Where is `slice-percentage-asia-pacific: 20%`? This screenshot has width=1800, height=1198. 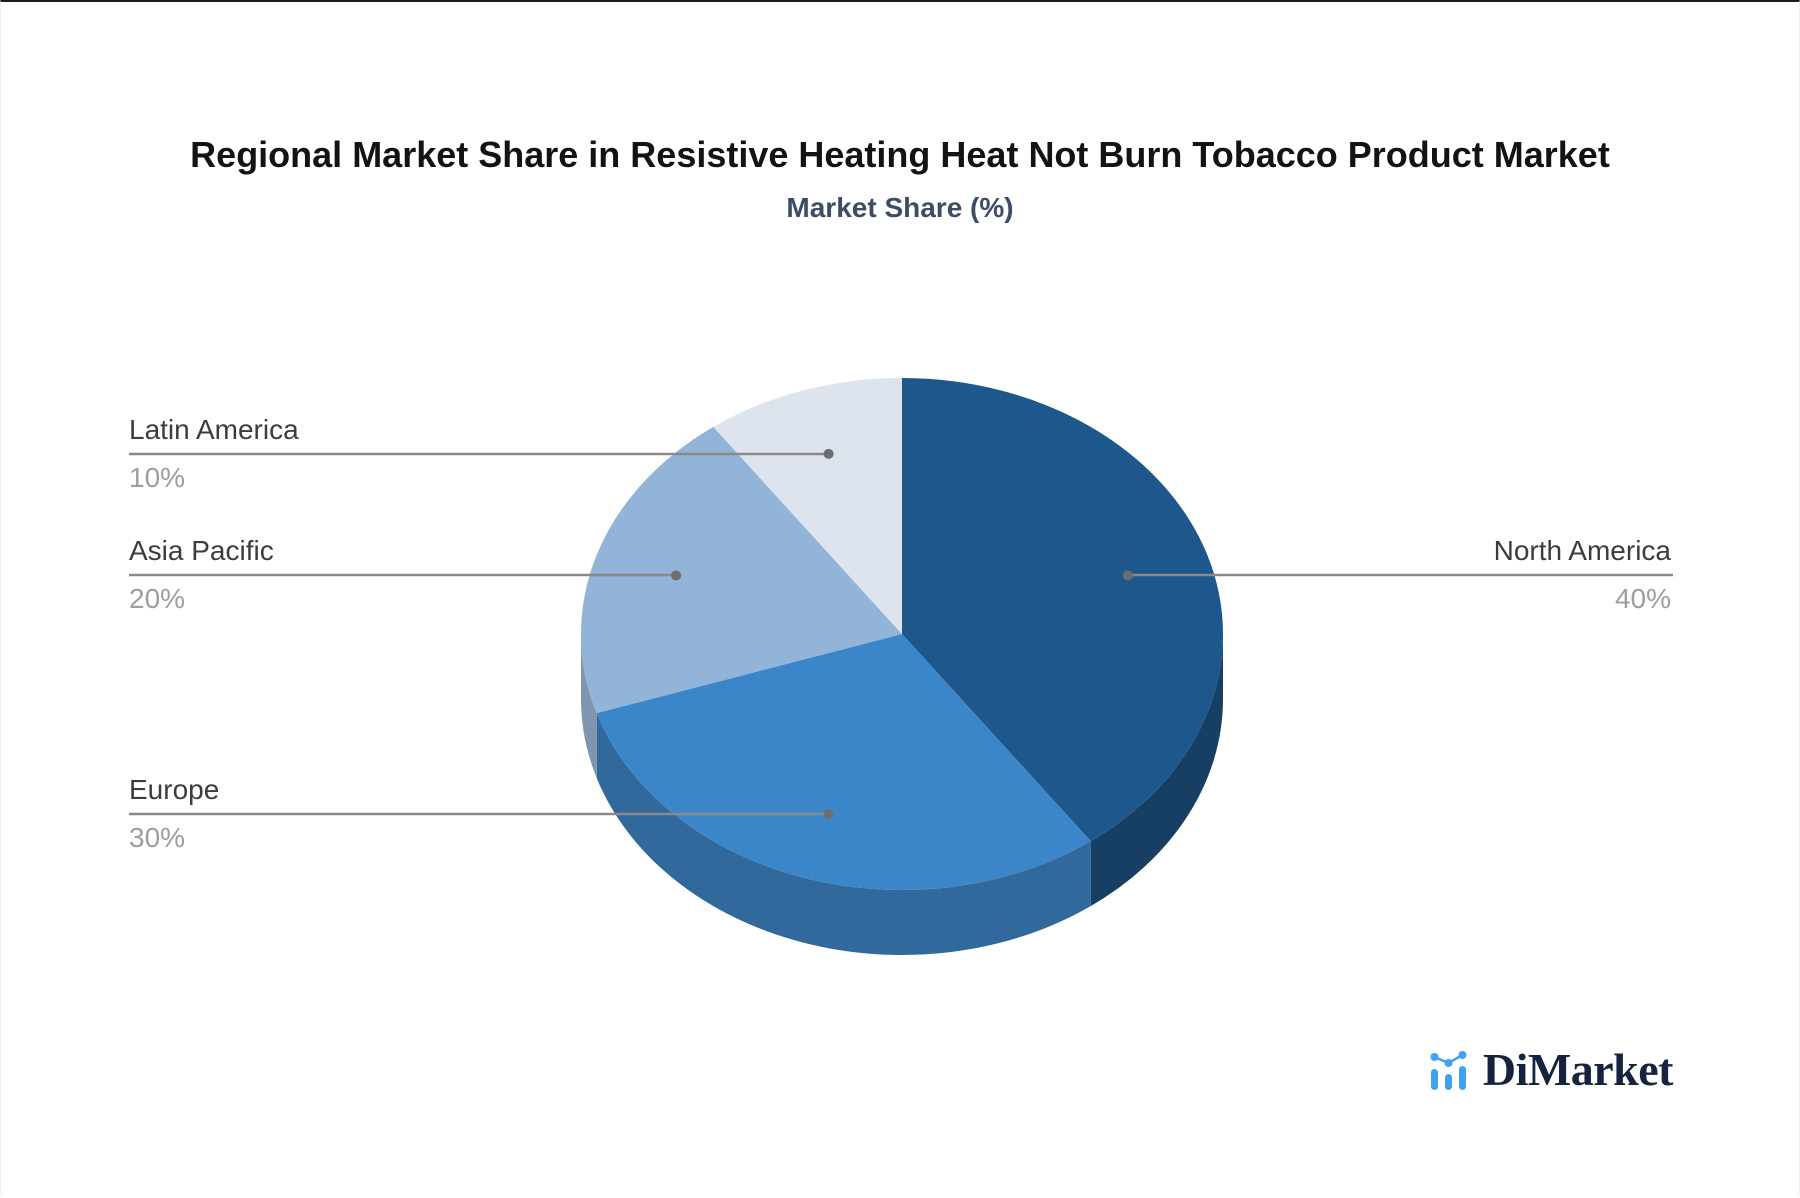 slice-percentage-asia-pacific: 20% is located at coordinates (157, 598).